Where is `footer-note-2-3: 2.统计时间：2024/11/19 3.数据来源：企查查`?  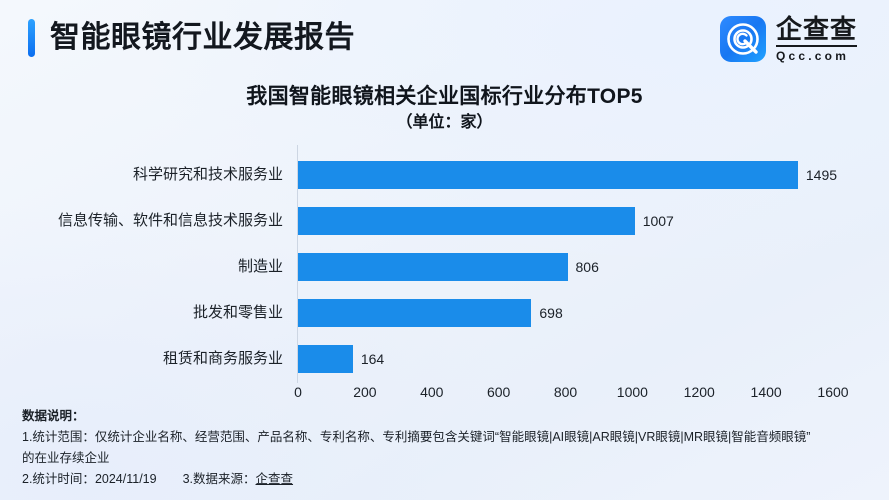
footer-note-2-3: 2.统计时间：2024/11/19 3.数据来源：企查查 is located at coordinates (452, 479).